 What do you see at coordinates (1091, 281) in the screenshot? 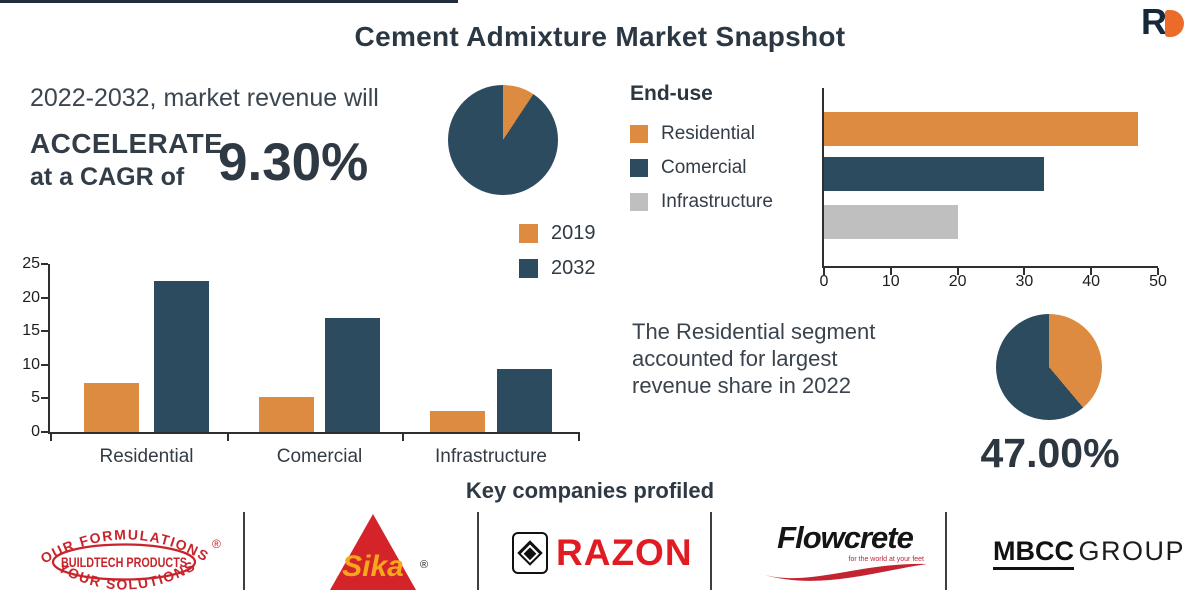
I see `x-axis-tick-label: 40` at bounding box center [1091, 281].